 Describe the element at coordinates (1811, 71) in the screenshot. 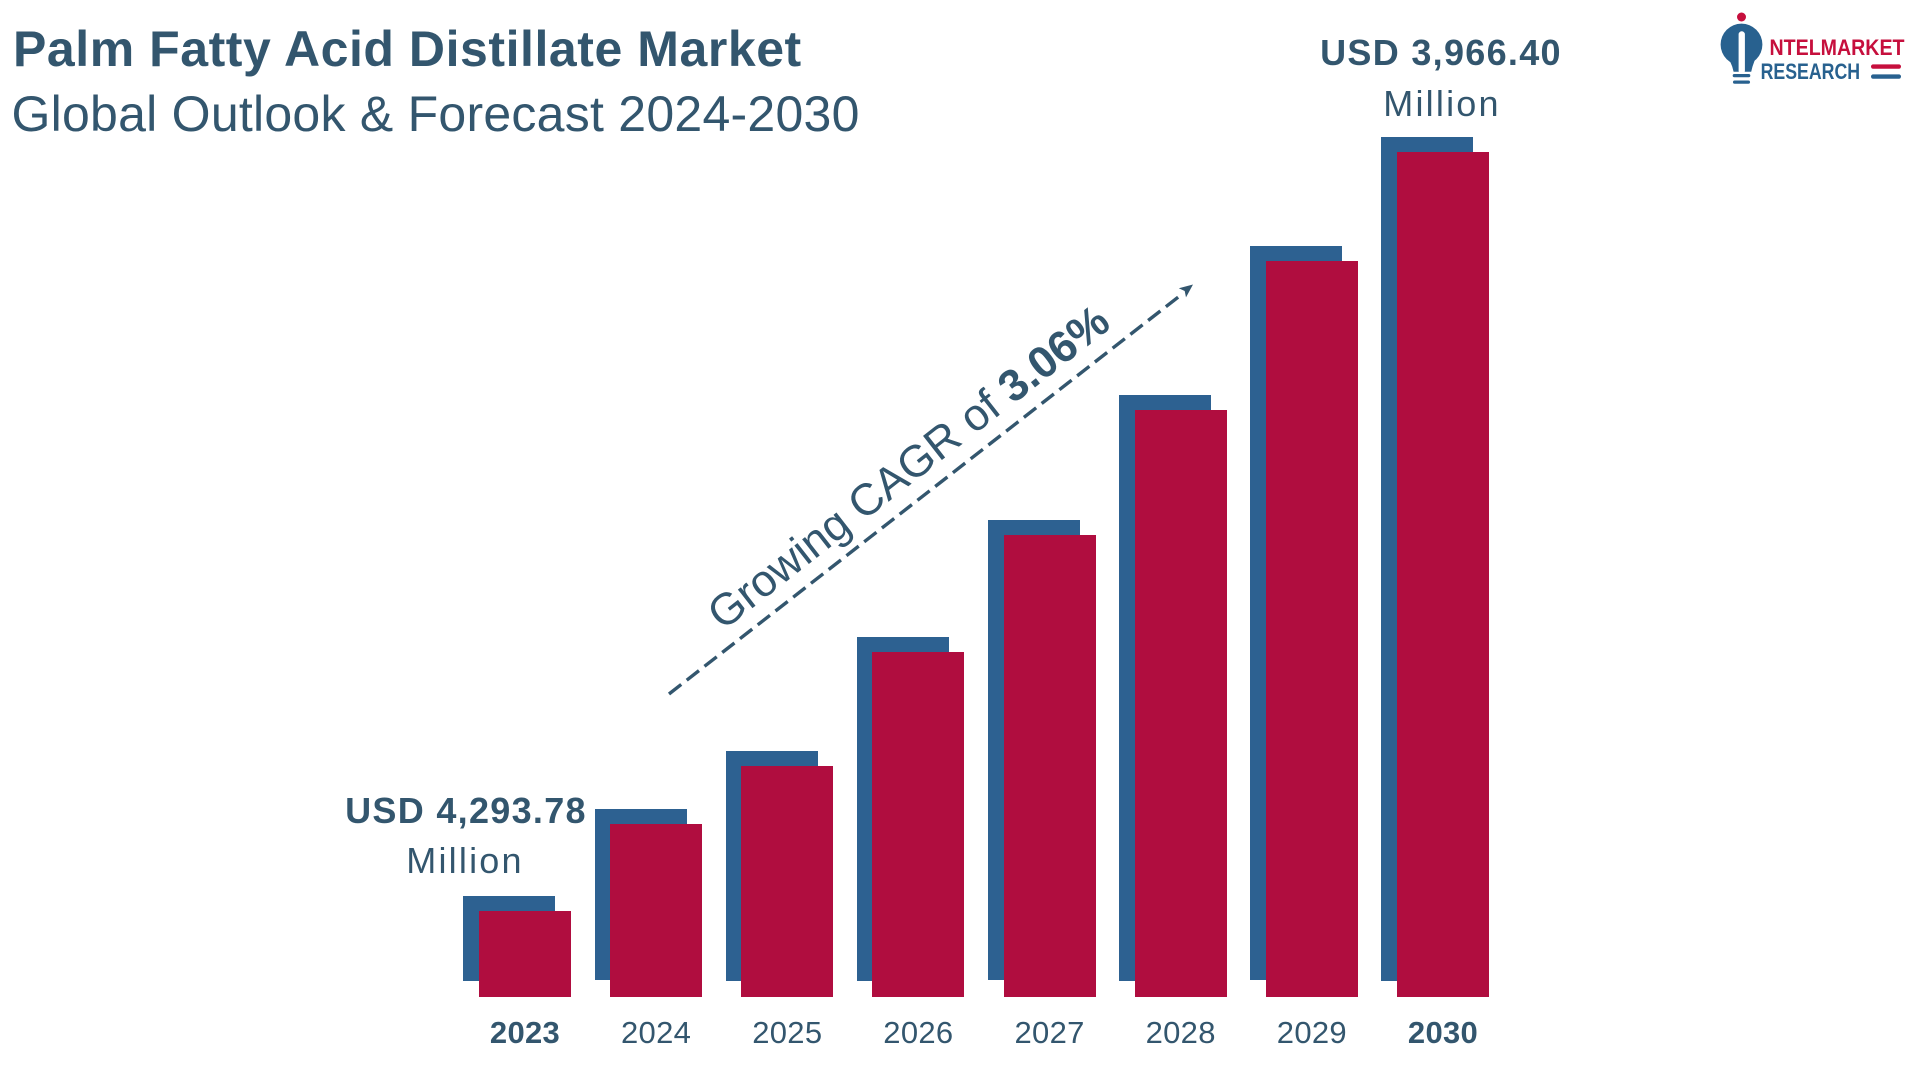

I see `svg-text: RESEARCH` at that location.